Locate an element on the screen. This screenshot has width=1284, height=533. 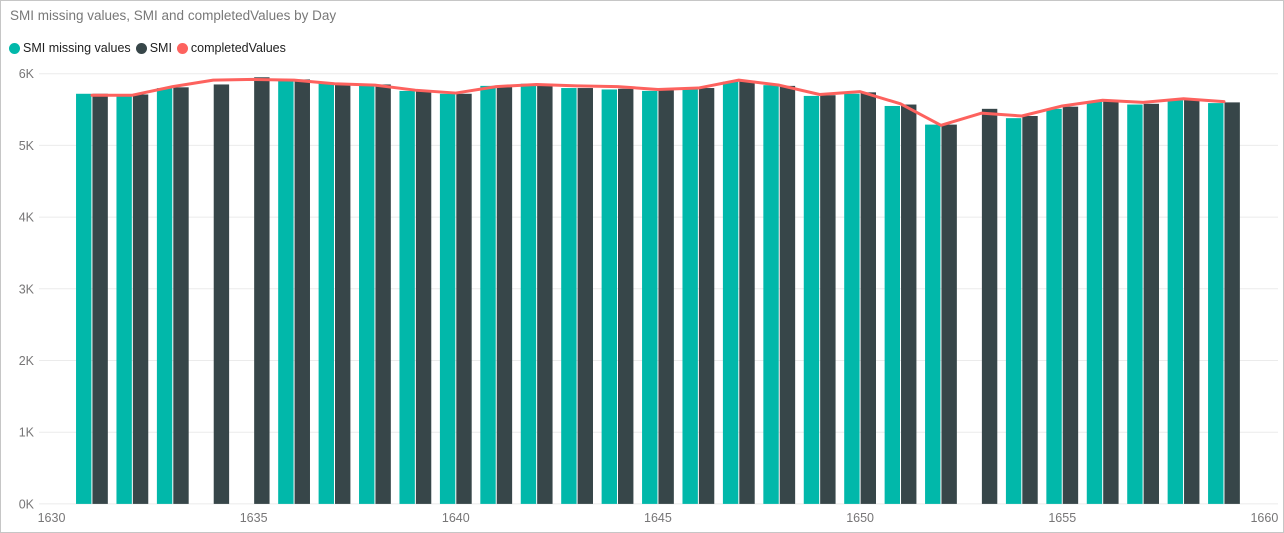
legend-item-smi: SMI is located at coordinates (153, 48).